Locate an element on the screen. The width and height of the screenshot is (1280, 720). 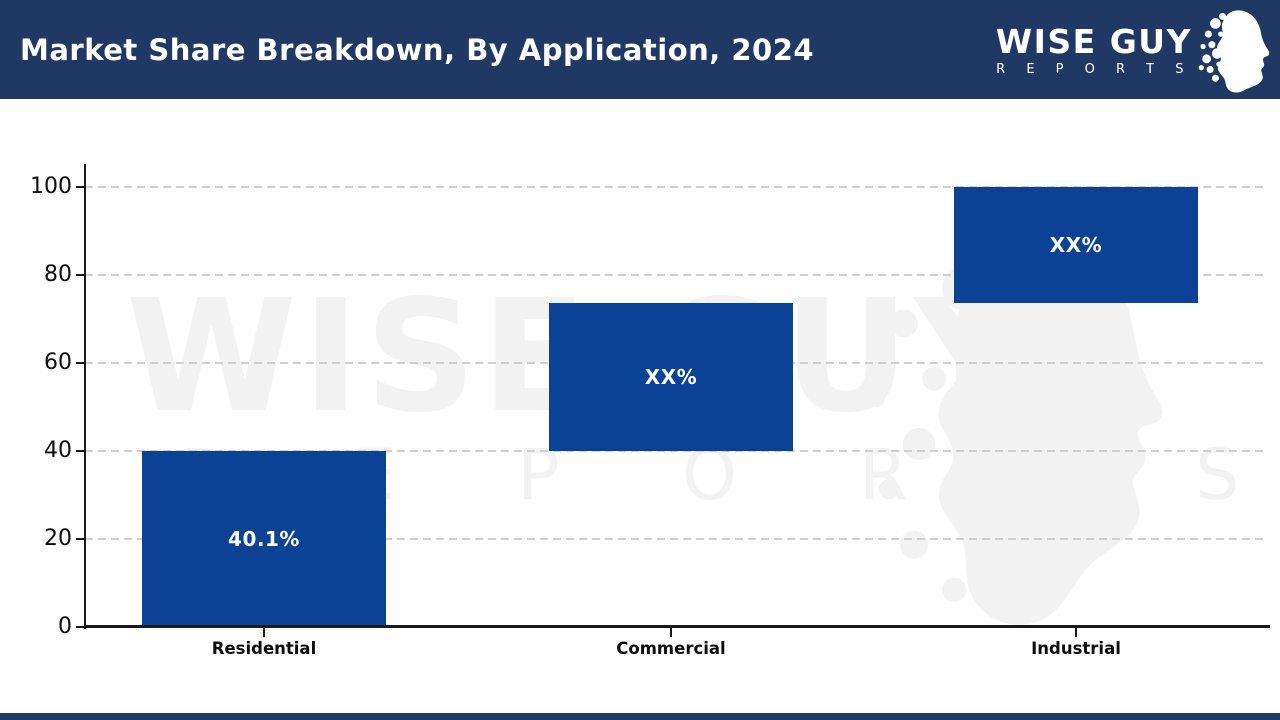
bar-commercial: XX% is located at coordinates (671, 377).